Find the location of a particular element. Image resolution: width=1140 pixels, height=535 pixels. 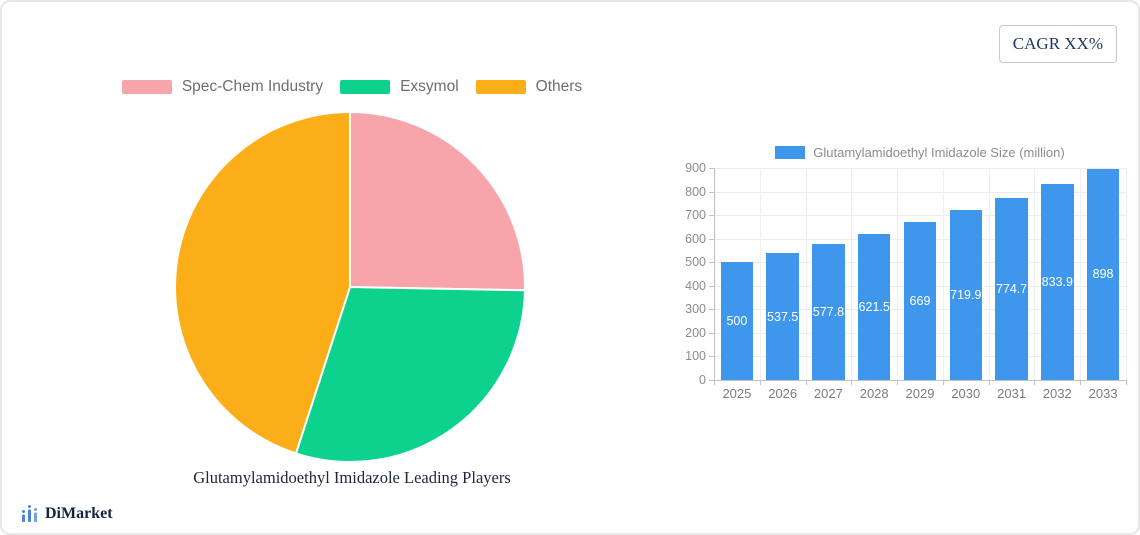

x-axis-label: 2030 is located at coordinates (966, 393).